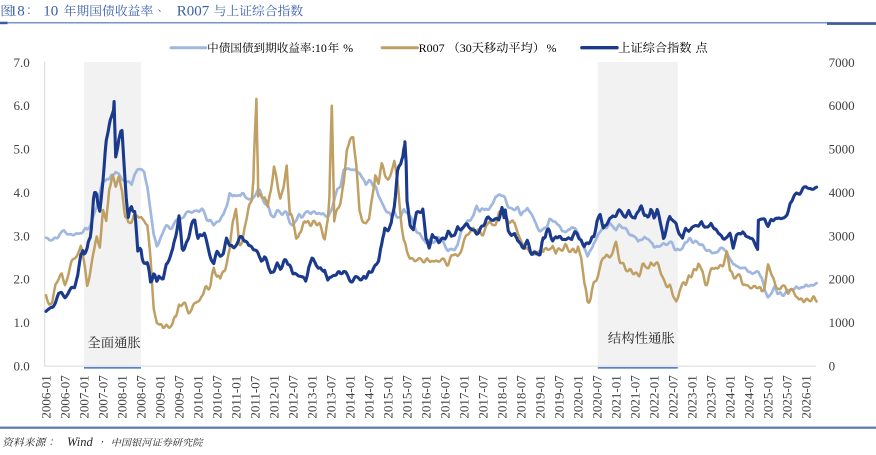  What do you see at coordinates (198, 396) in the screenshot?
I see `svg-text: 2010-01` at bounding box center [198, 396].